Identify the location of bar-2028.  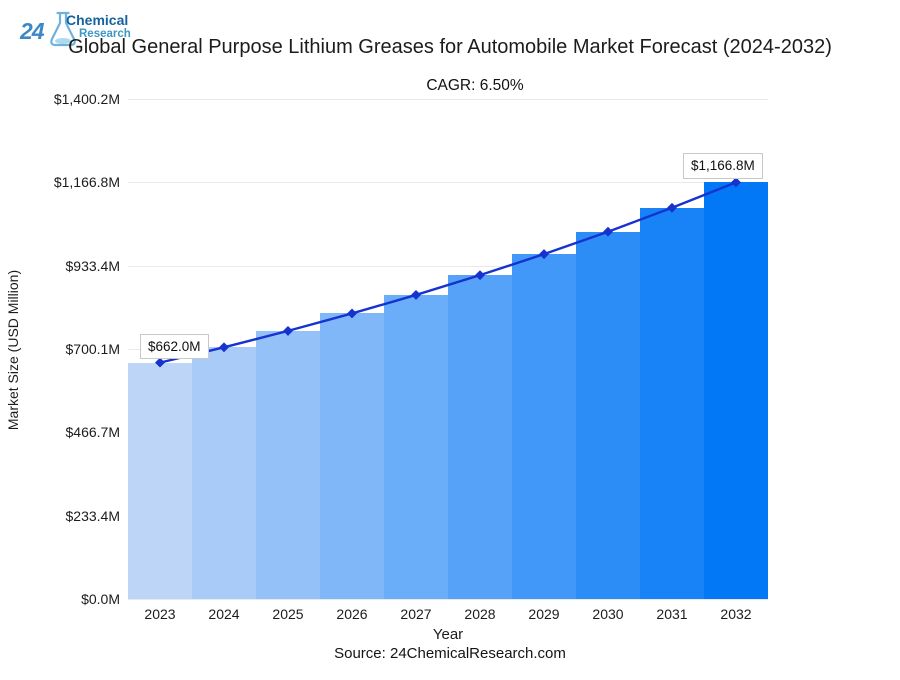
(480, 437).